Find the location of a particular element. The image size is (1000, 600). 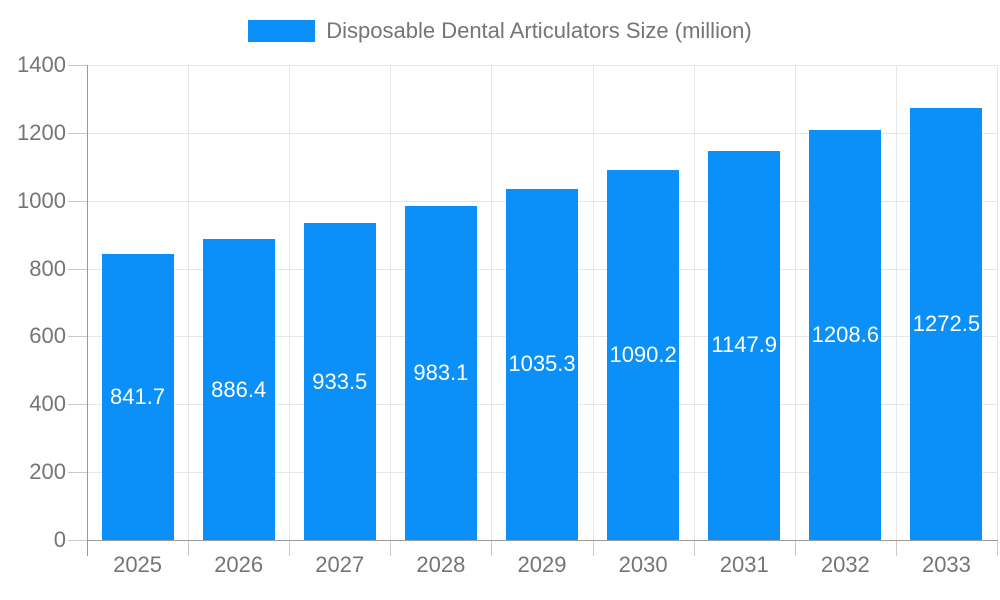

y-axis-line is located at coordinates (87, 310).